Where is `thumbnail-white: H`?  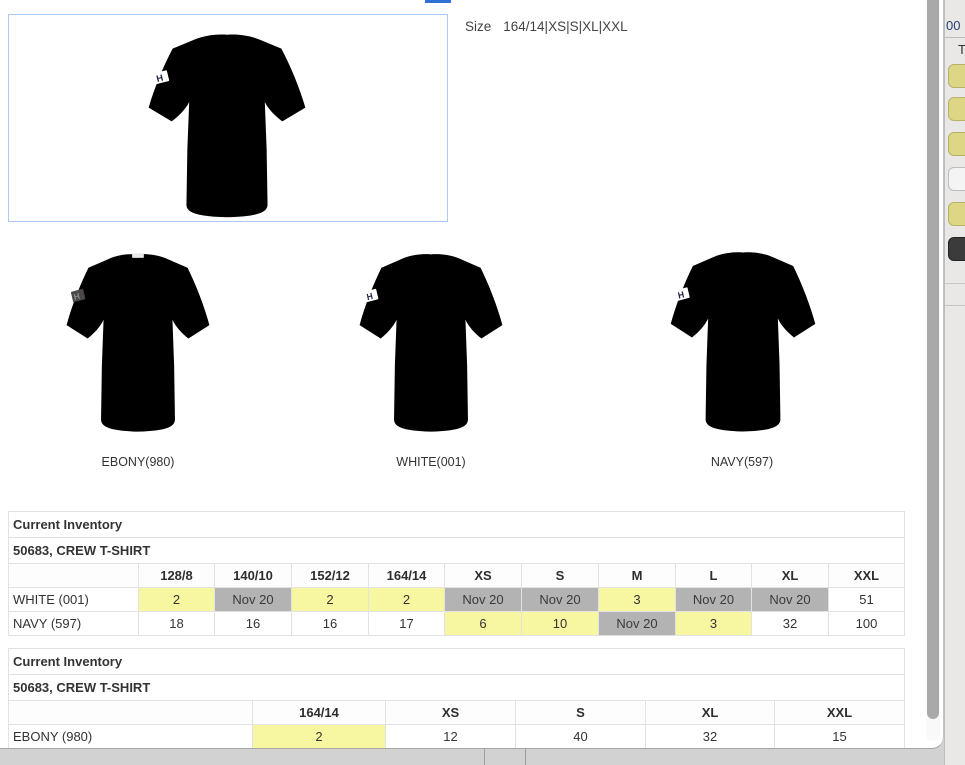
thumbnail-white: H is located at coordinates (431, 345).